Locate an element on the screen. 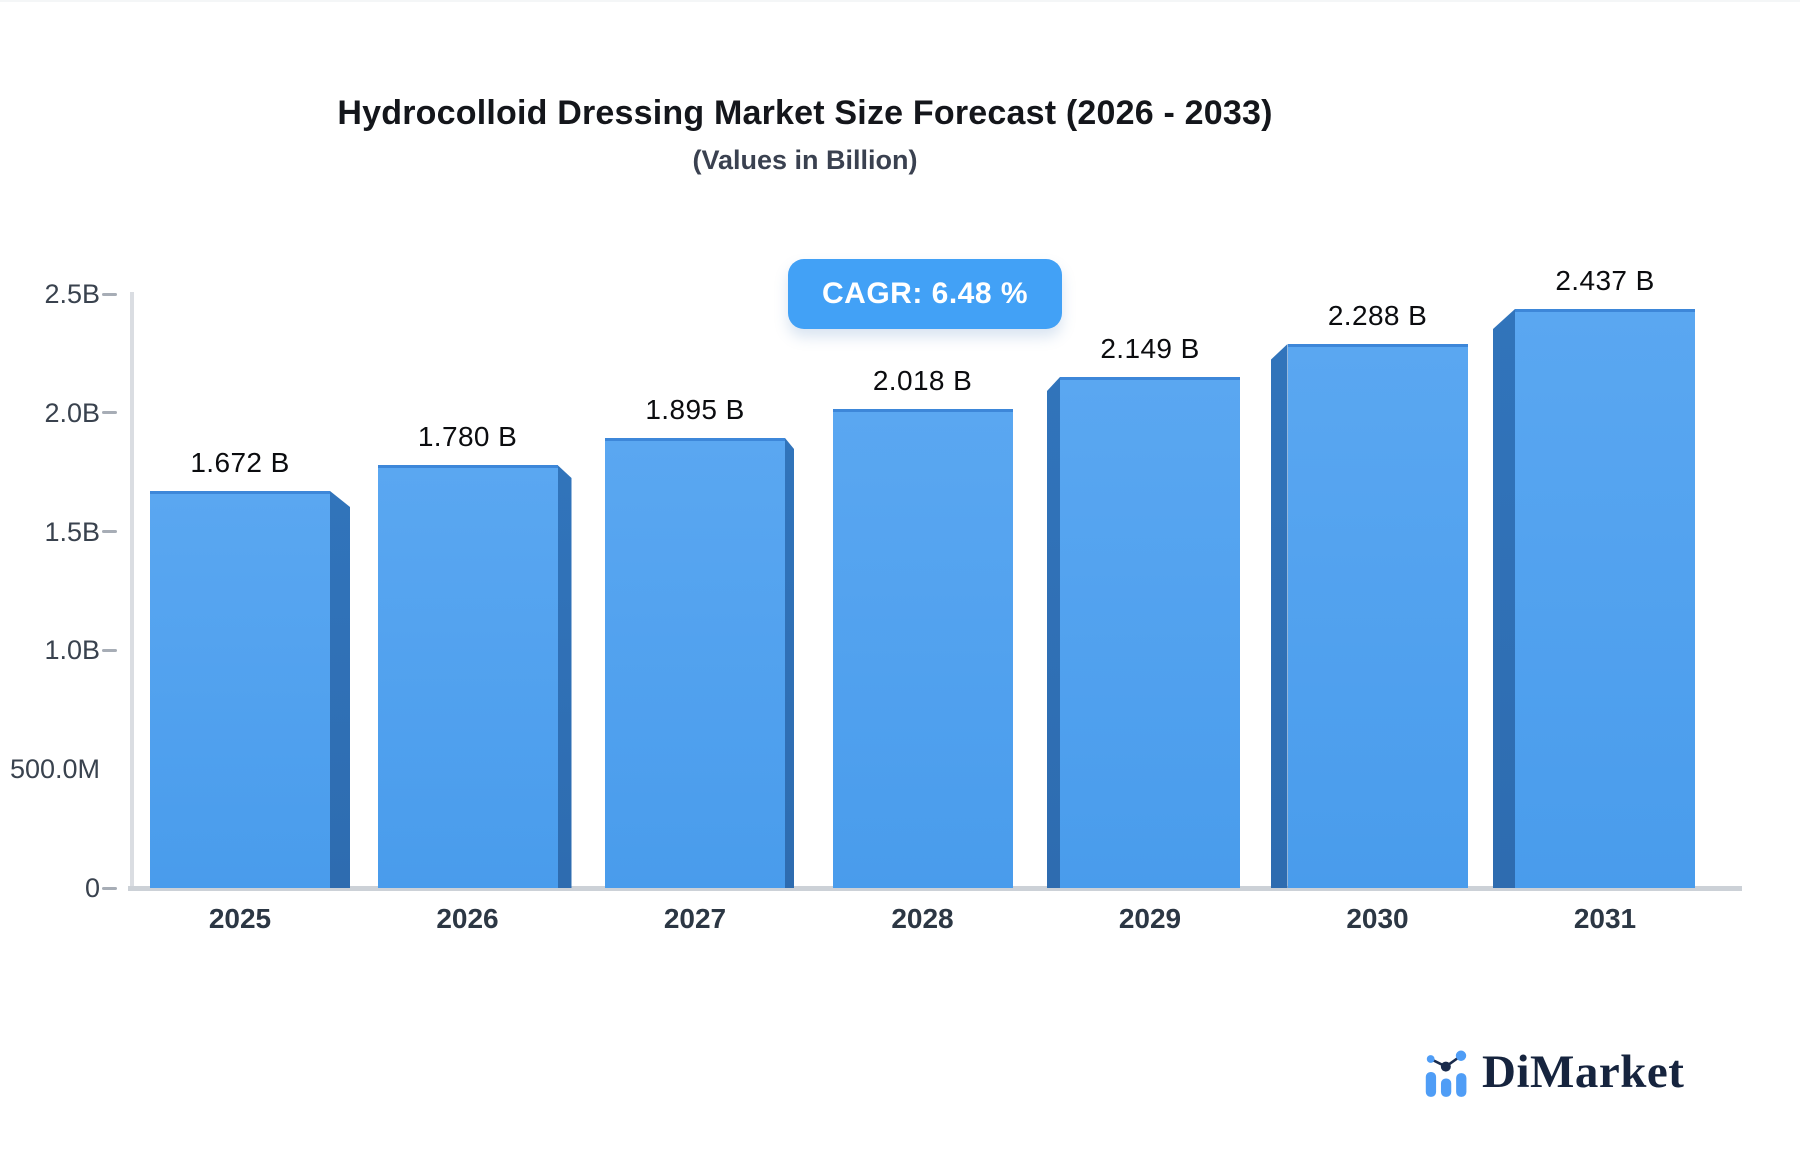 The image size is (1800, 1158). brand-logo: DiMarket is located at coordinates (1554, 1072).